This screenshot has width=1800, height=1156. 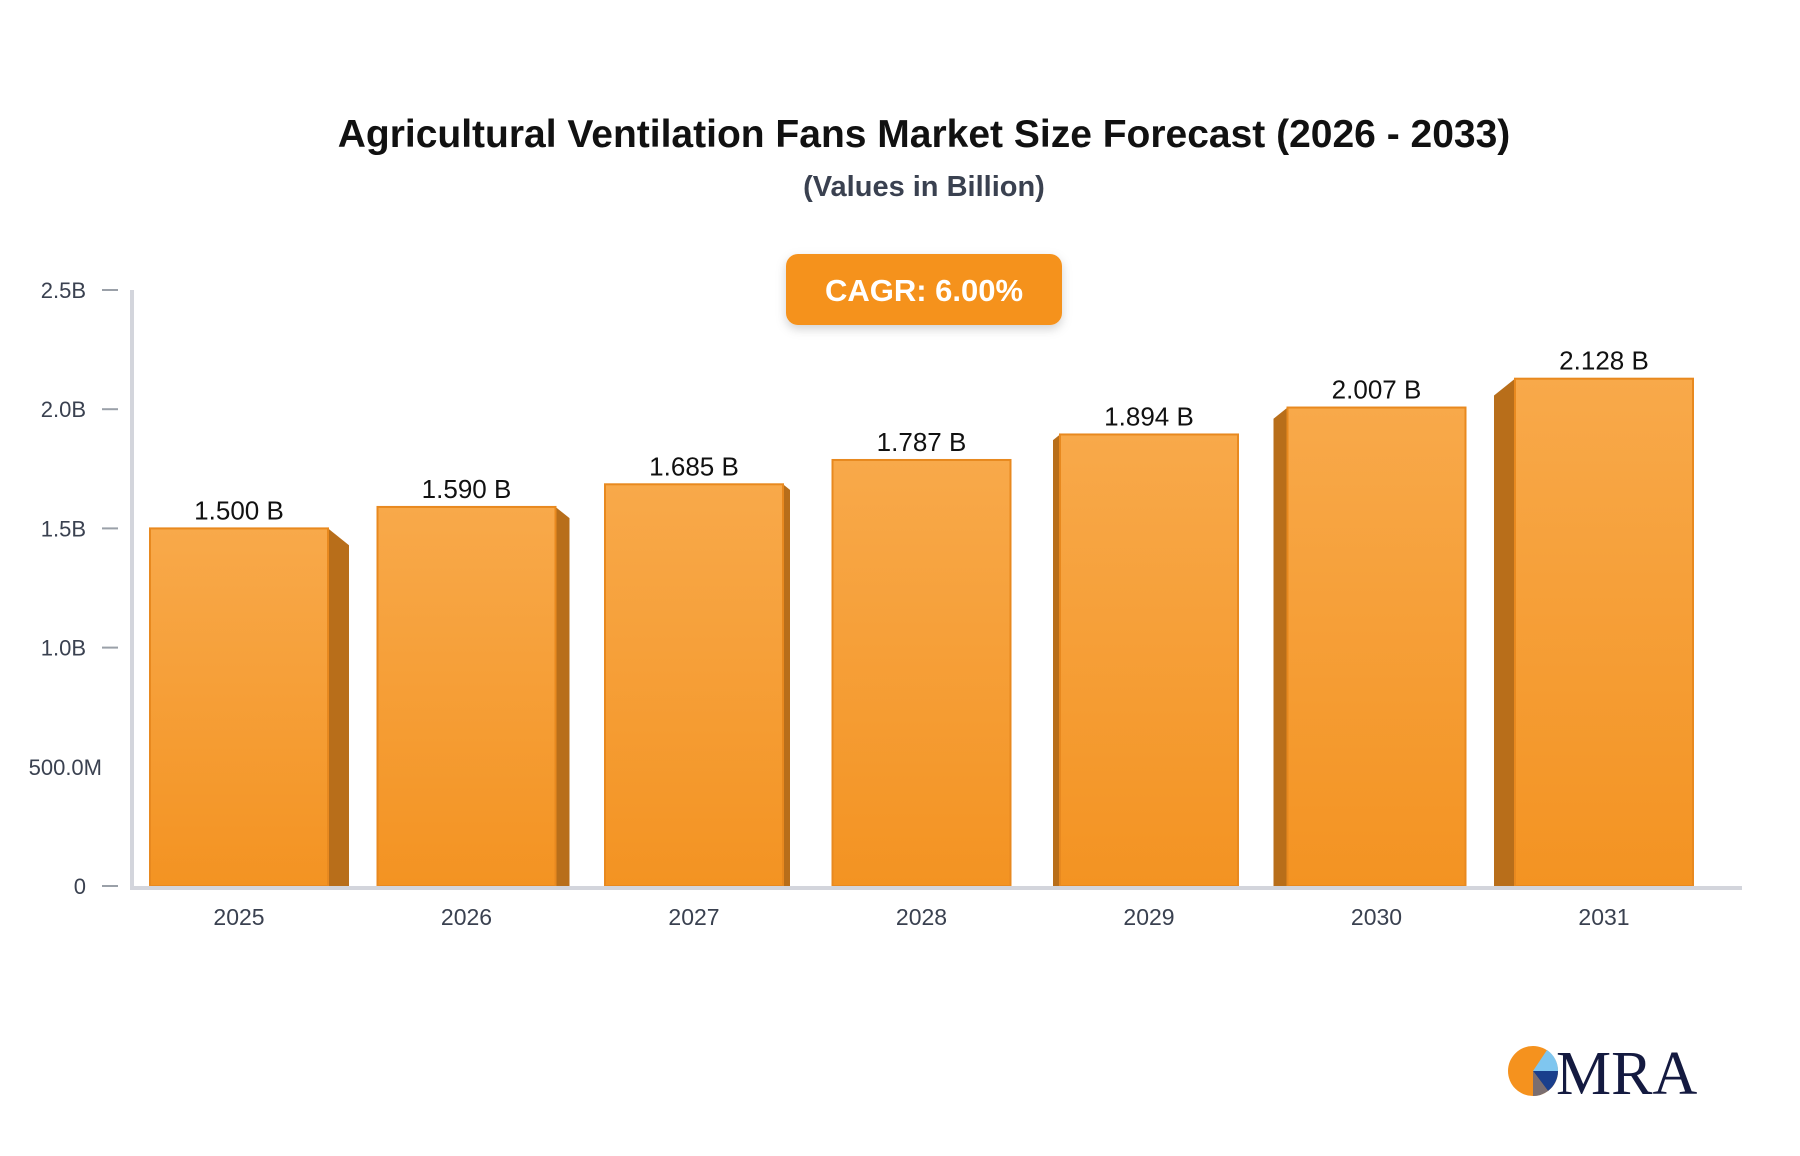 I want to click on logo-text: MRA, so click(x=1626, y=1074).